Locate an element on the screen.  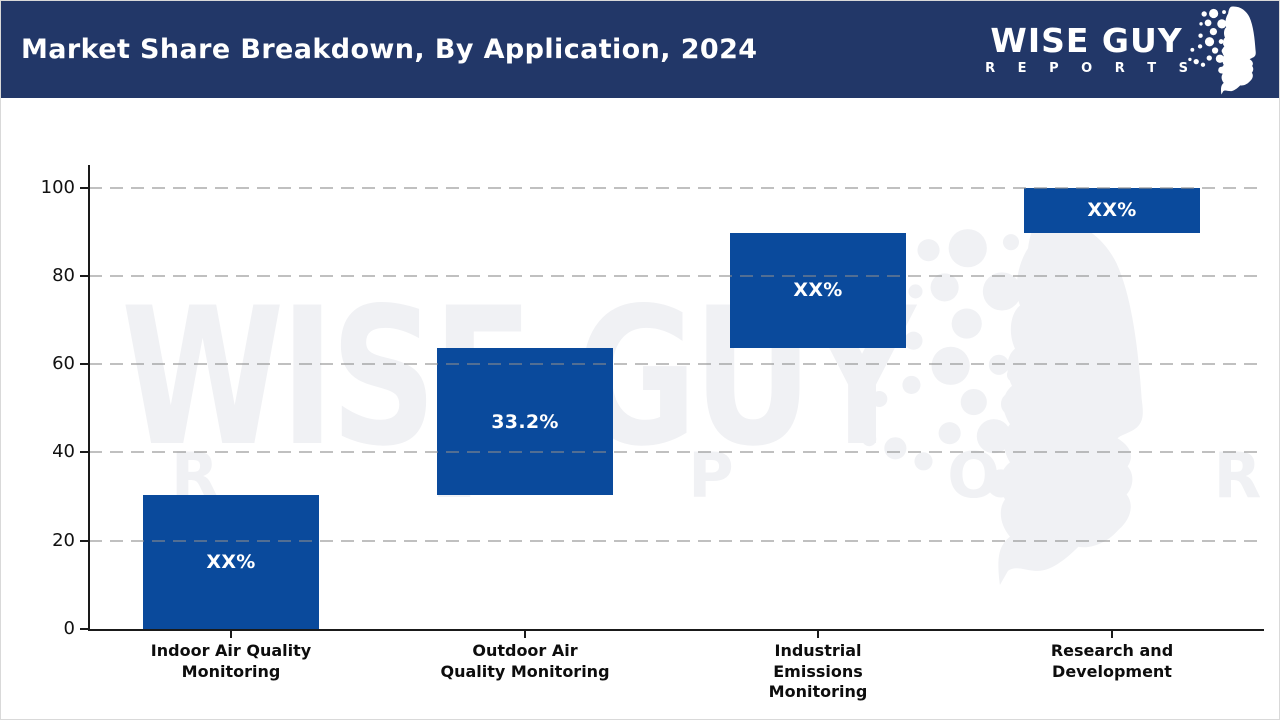
bar-value-label: 33.2% is located at coordinates (525, 421).